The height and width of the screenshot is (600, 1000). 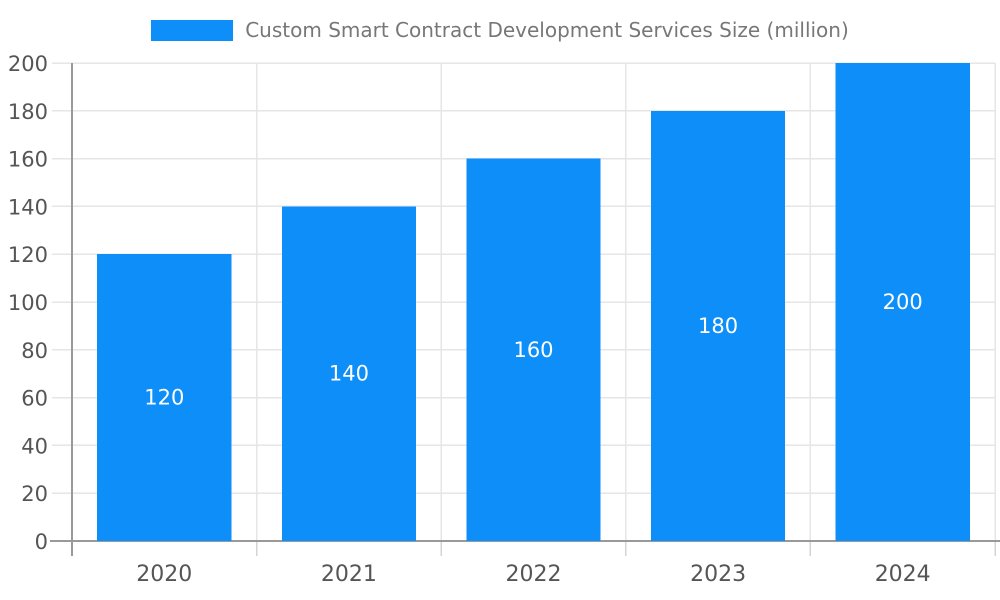 What do you see at coordinates (28, 207) in the screenshot?
I see `y-tick-label: 140` at bounding box center [28, 207].